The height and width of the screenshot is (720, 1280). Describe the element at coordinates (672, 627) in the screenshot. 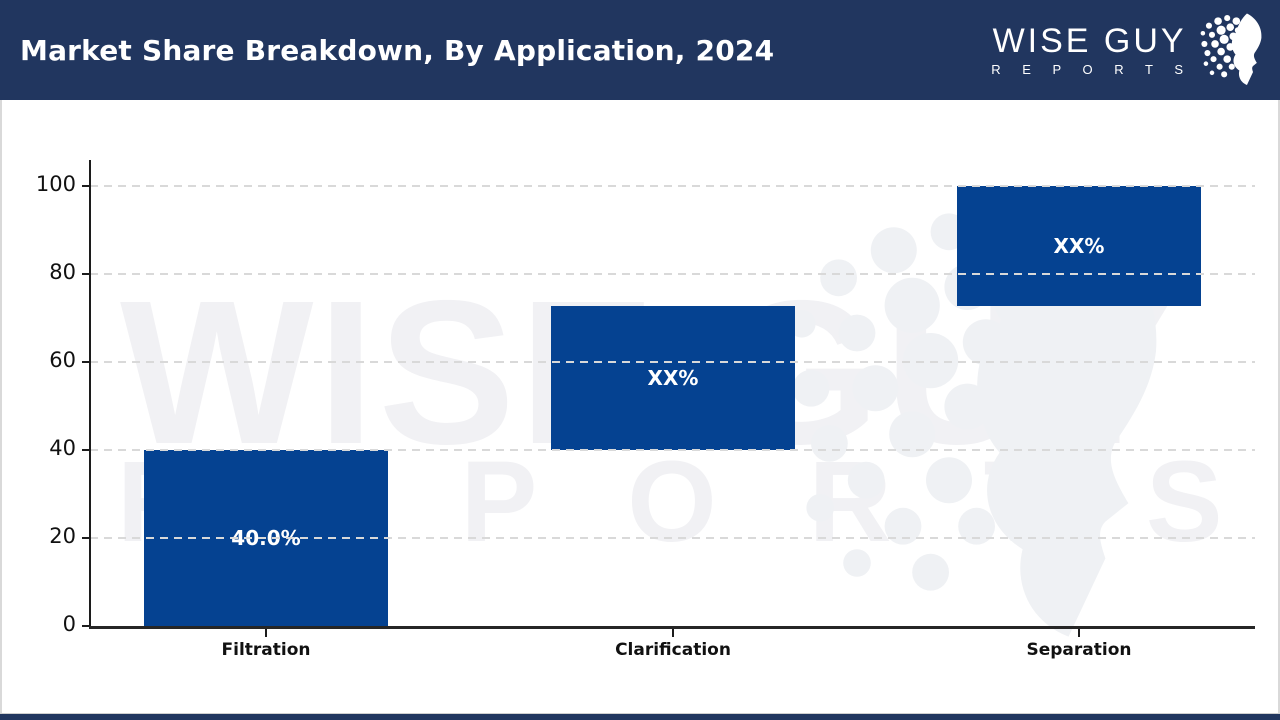

I see `x-axis` at that location.